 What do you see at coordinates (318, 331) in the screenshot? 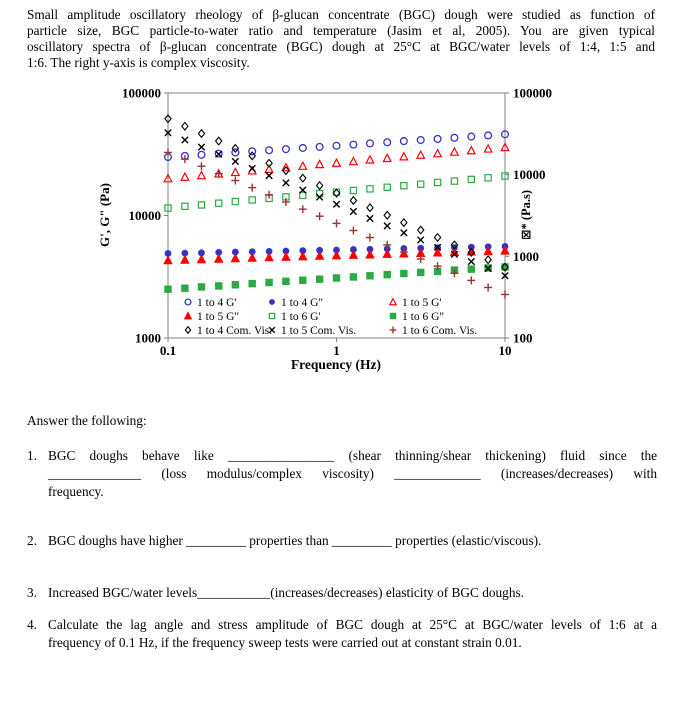
I see `legend-label: 1 to 5 Com. Vis.` at bounding box center [318, 331].